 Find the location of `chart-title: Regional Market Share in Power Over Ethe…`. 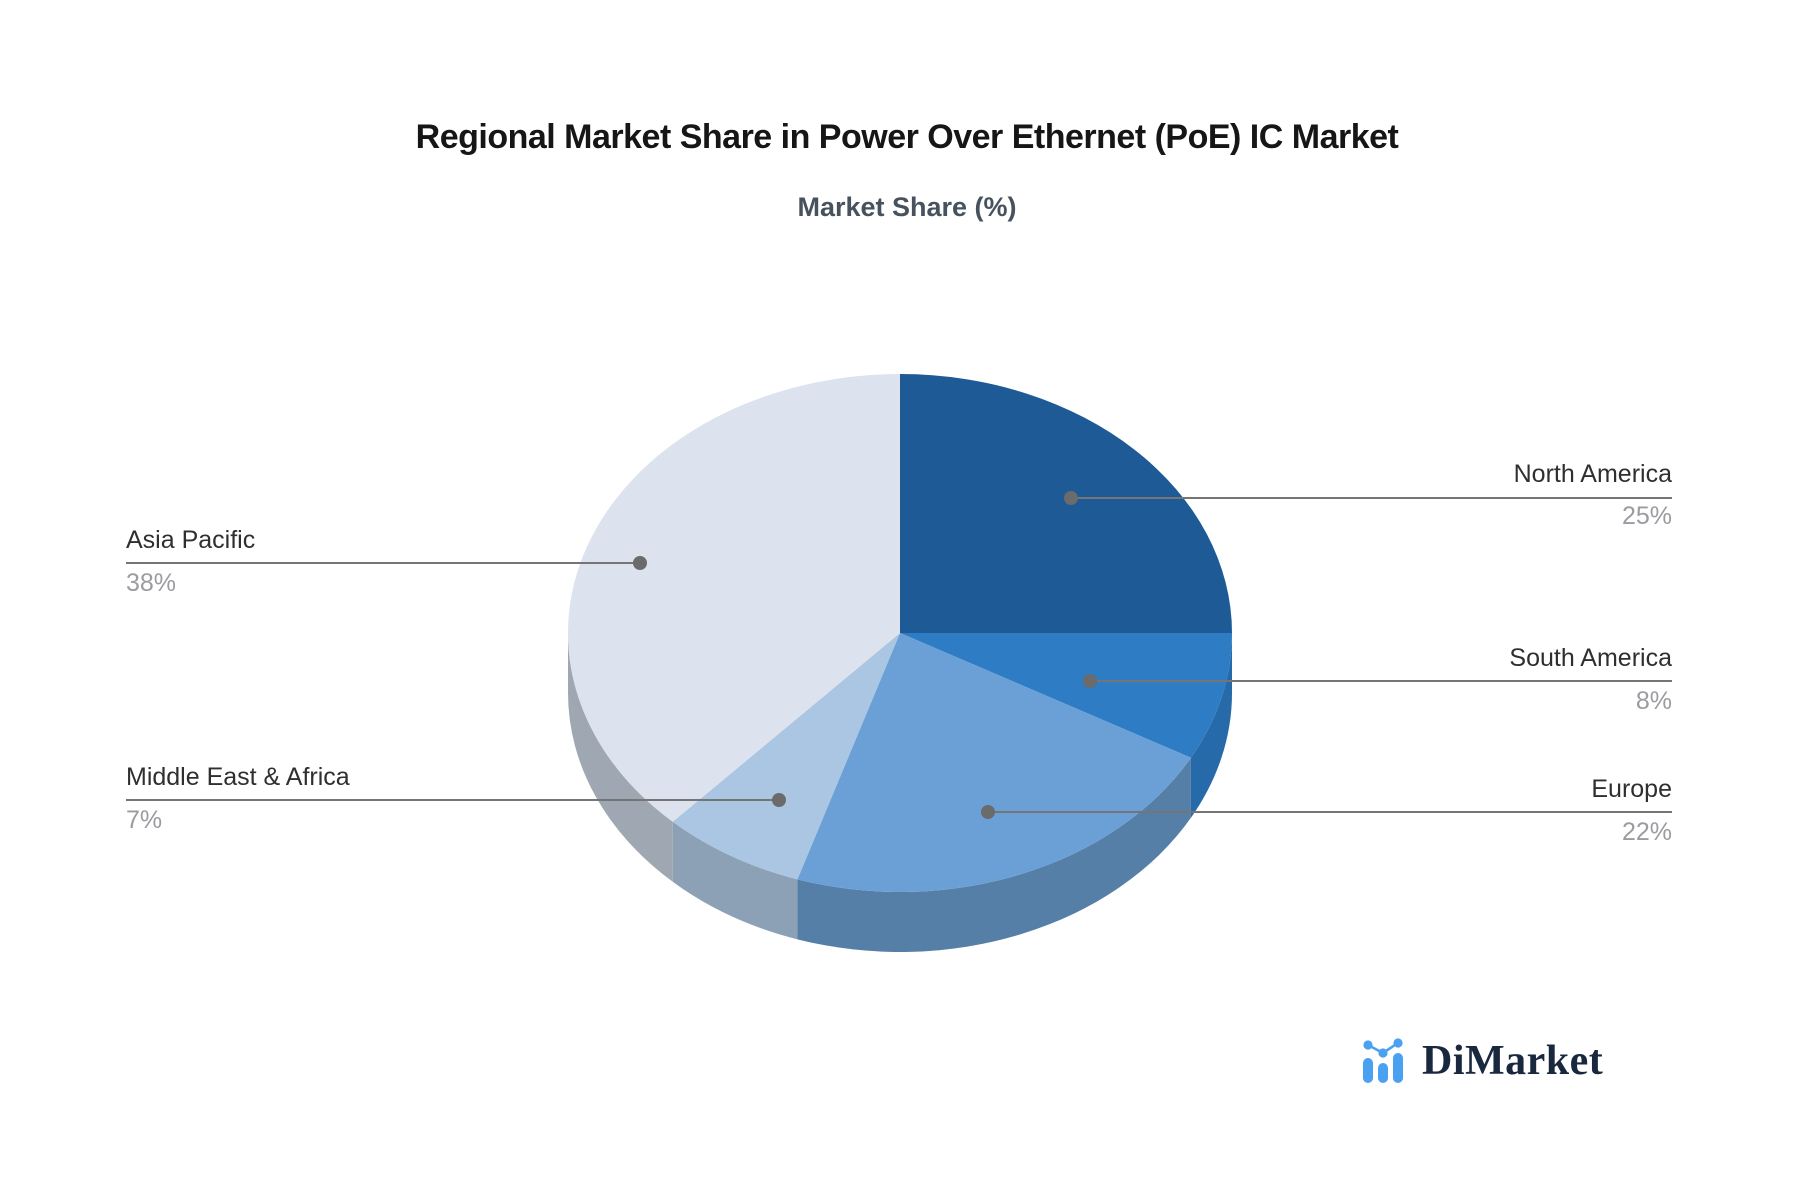

chart-title: Regional Market Share in Power Over Ethe… is located at coordinates (907, 137).